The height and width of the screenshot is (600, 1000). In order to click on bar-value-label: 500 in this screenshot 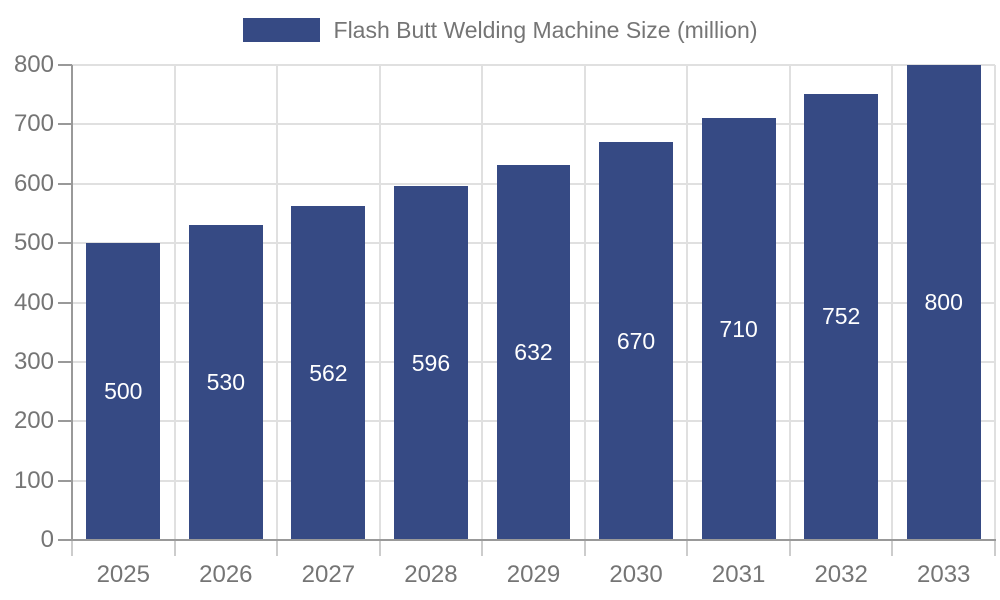, I will do `click(123, 391)`.